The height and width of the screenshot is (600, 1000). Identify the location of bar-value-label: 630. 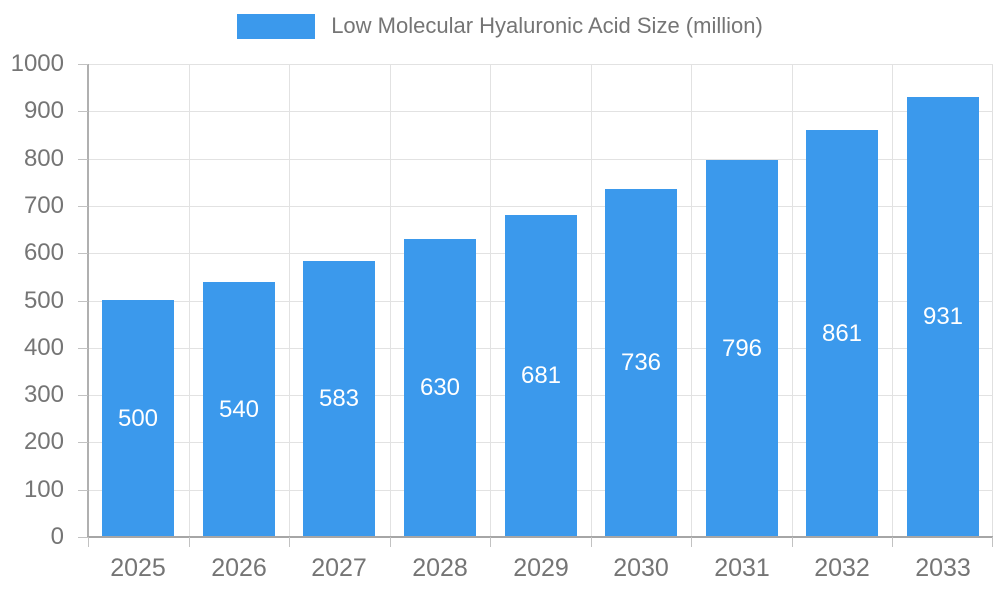
(440, 387).